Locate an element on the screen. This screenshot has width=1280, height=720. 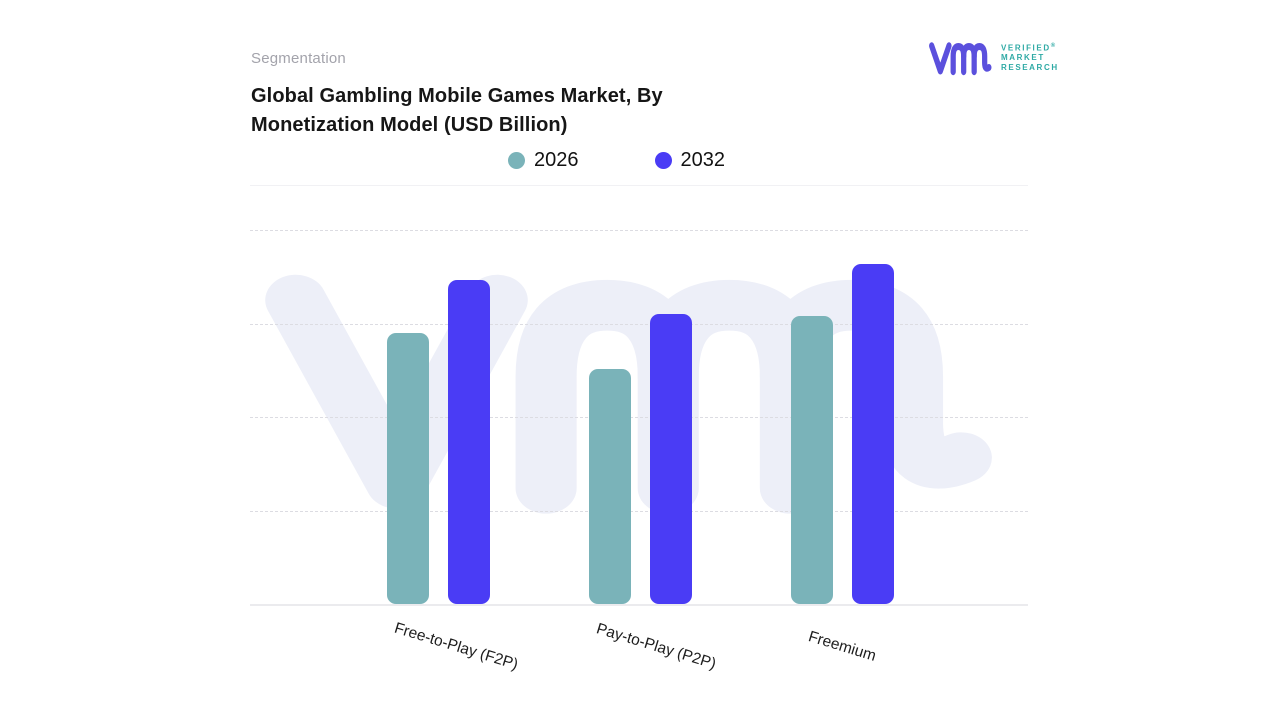
bar-2032-free-to-play-f2p is located at coordinates (468, 442).